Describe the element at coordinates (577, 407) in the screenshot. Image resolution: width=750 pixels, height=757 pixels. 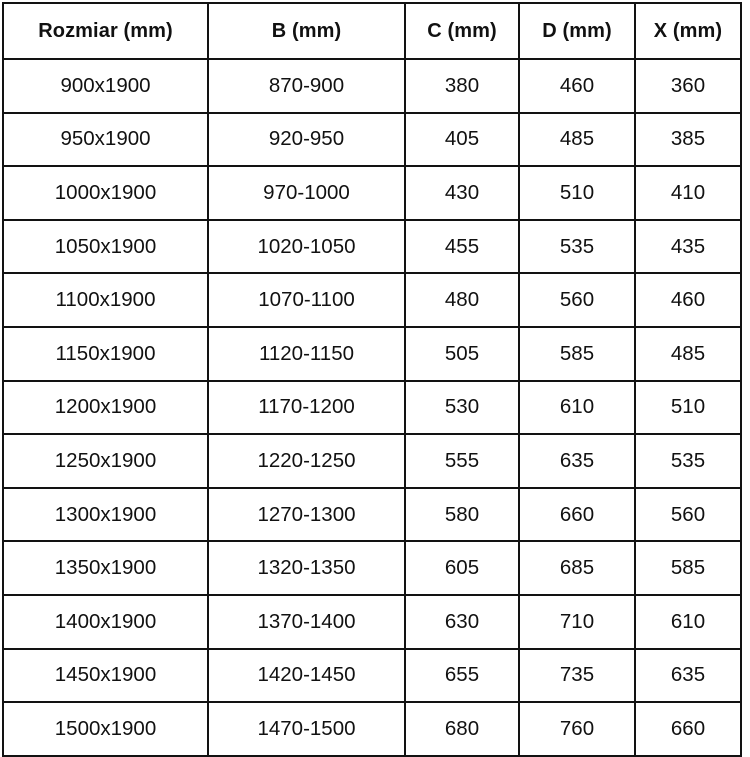
I see `cell-d: 610` at that location.